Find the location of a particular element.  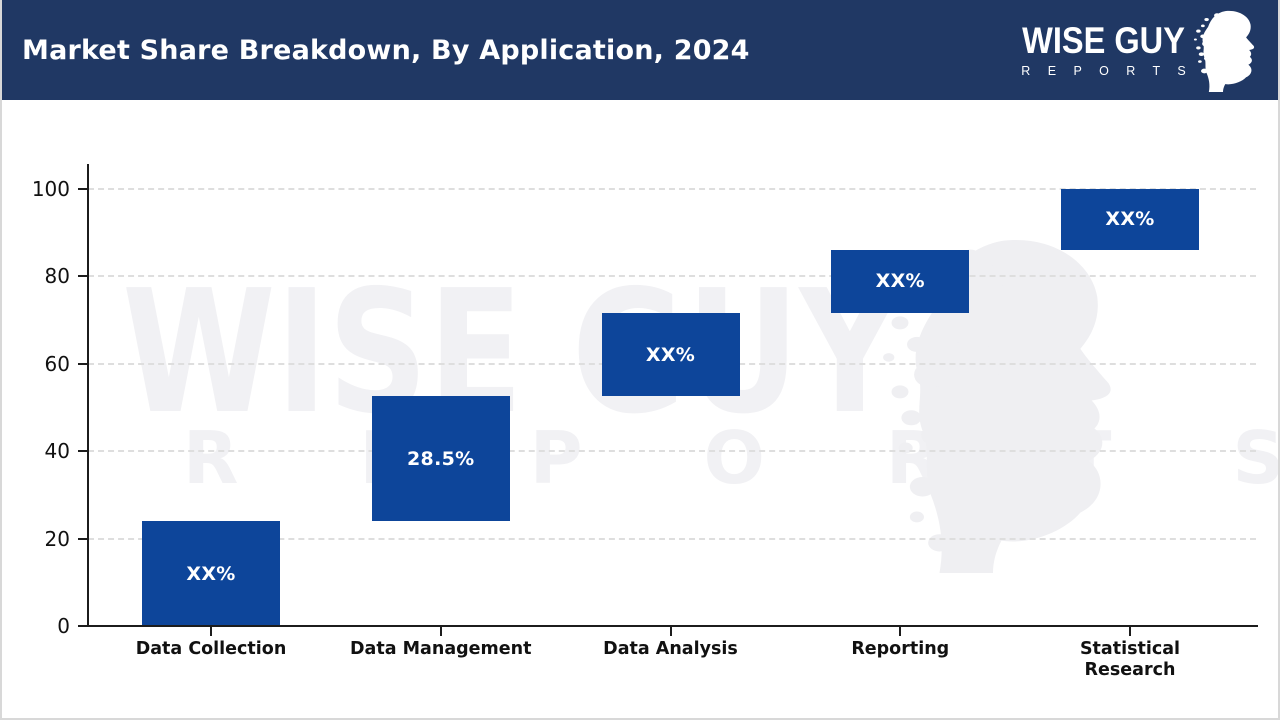

bar-value-label: 28.5% is located at coordinates (441, 458).